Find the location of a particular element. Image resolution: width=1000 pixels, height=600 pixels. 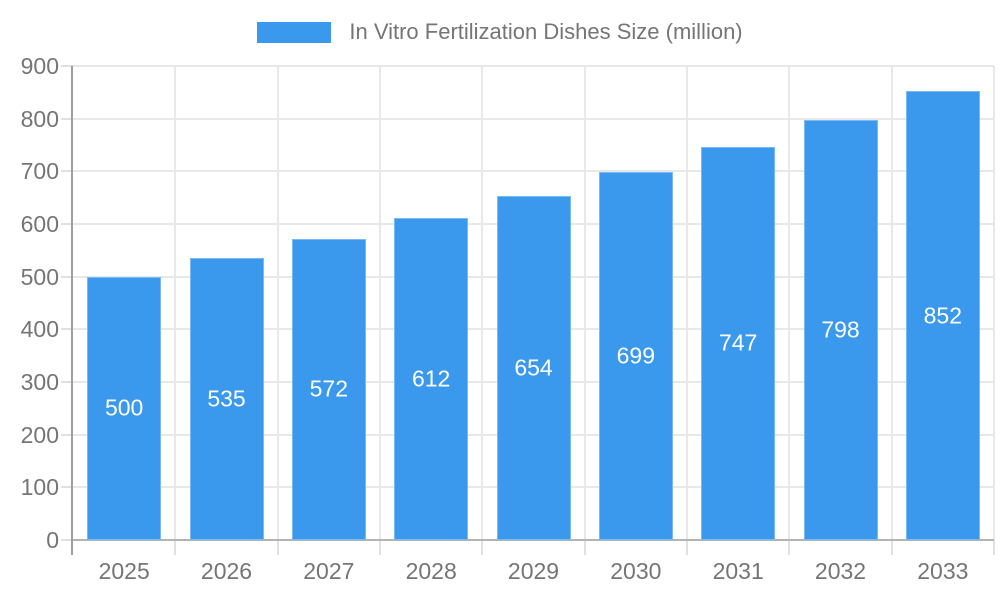

bar-value-label: 572 is located at coordinates (329, 388).